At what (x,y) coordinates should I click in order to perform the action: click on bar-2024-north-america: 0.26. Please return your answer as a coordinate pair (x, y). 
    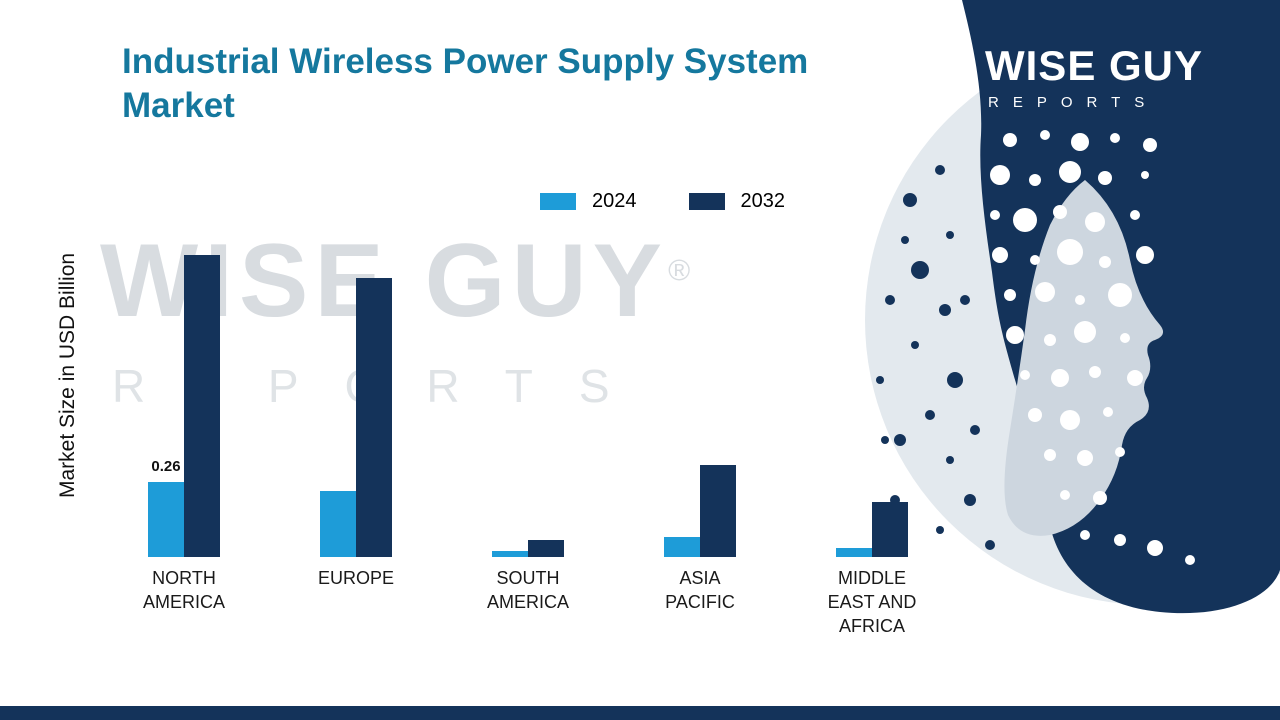
    Looking at the image, I should click on (166, 507).